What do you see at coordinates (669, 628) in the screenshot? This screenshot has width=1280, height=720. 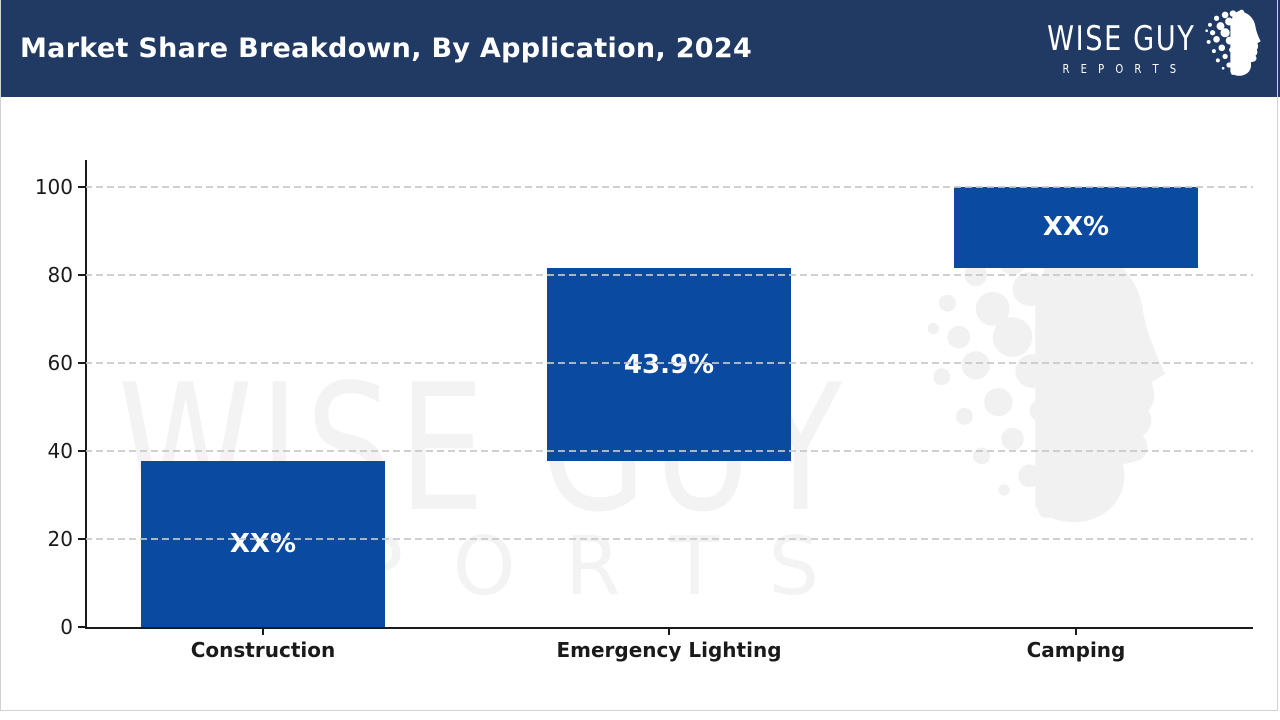 I see `x-axis-line` at bounding box center [669, 628].